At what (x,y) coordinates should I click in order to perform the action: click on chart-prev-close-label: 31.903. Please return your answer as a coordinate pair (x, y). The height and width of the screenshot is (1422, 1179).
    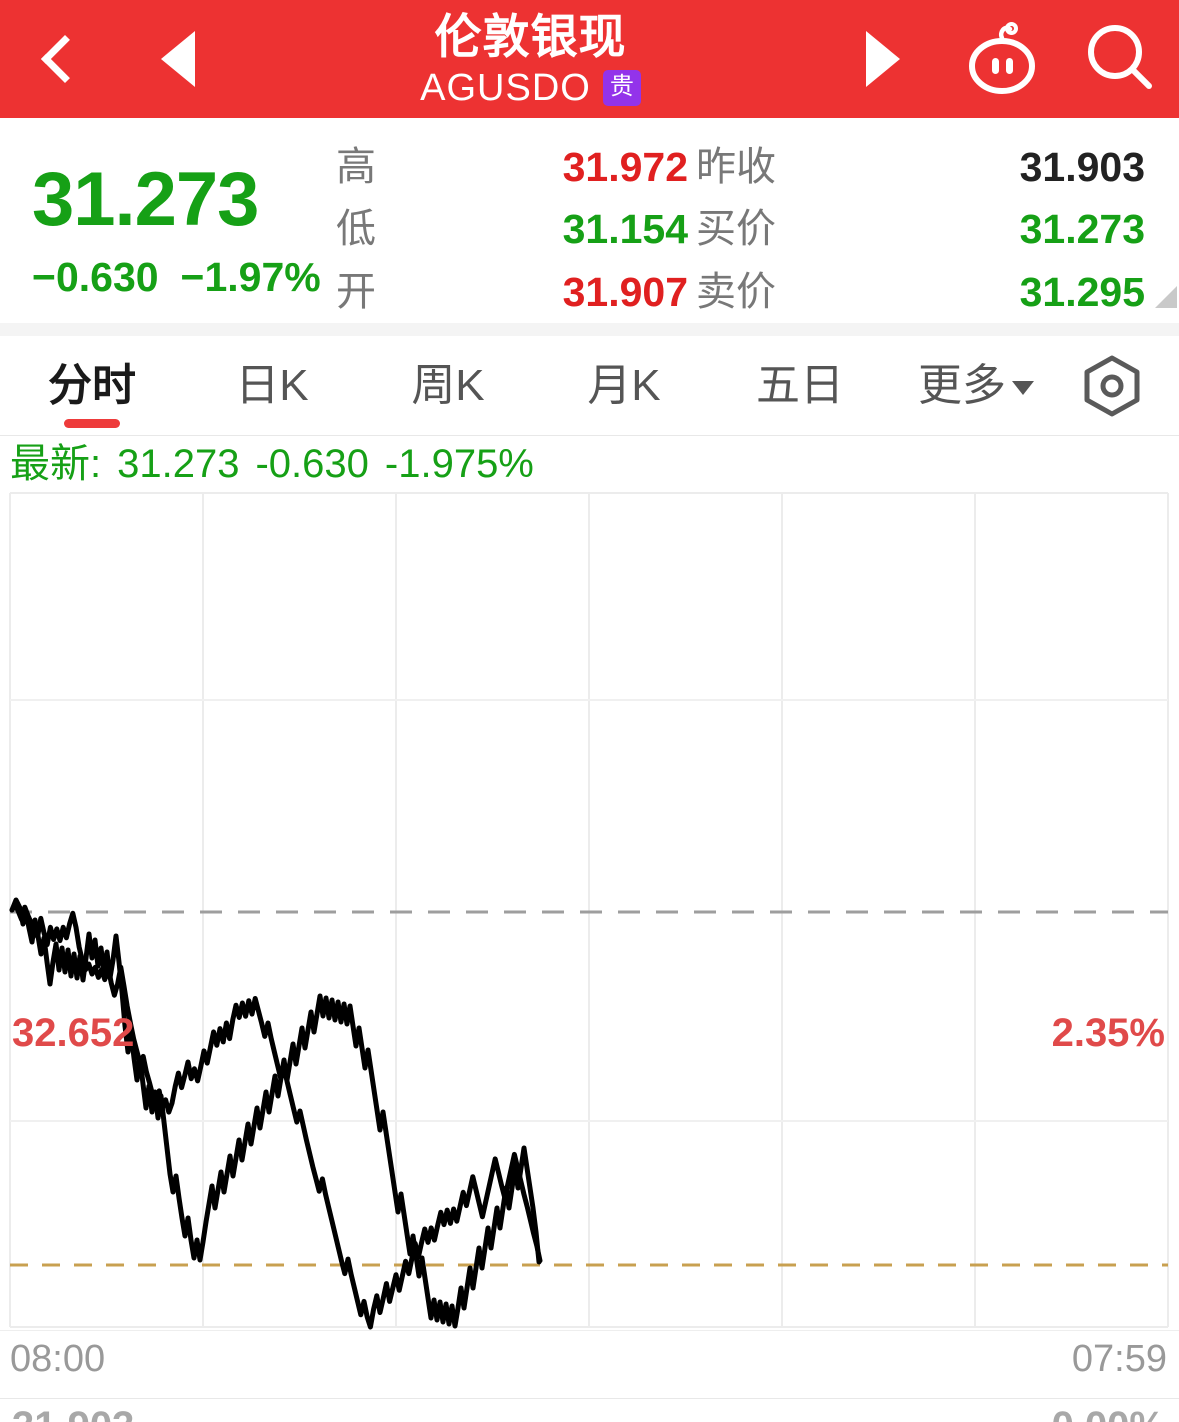
    Looking at the image, I should click on (73, 1413).